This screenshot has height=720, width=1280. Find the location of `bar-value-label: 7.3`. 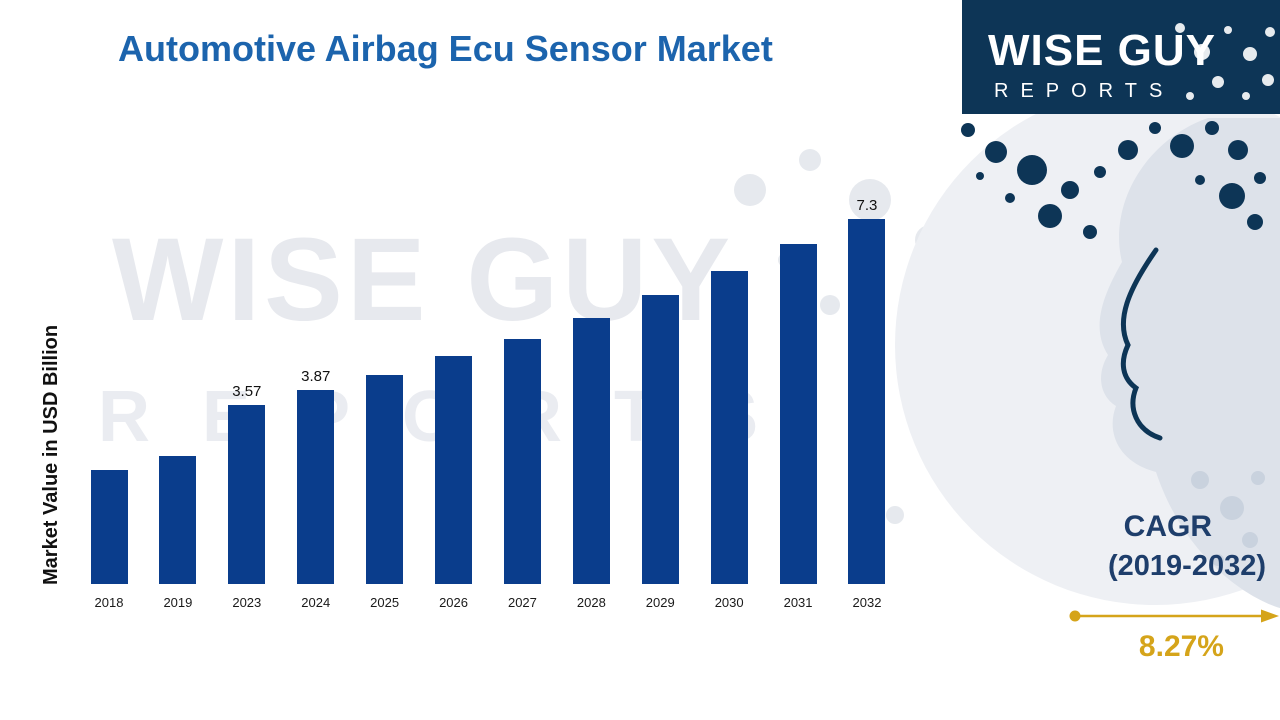

bar-value-label: 7.3 is located at coordinates (867, 205).